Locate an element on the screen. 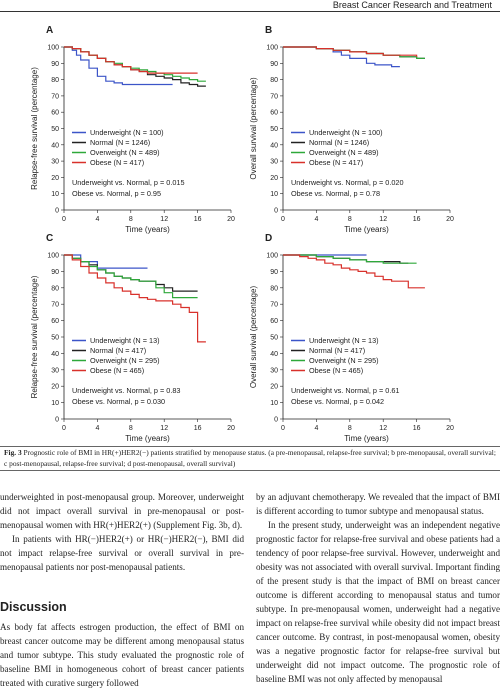  section-heading-discussion: Discussion is located at coordinates (33, 607).